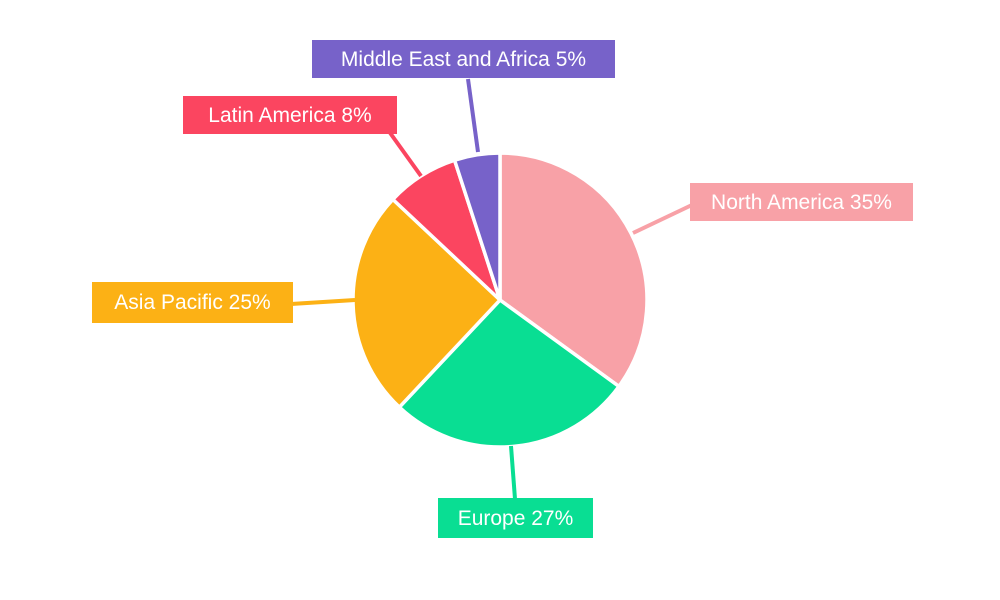 This screenshot has height=600, width=1000. What do you see at coordinates (513, 472) in the screenshot?
I see `leader-line-europe` at bounding box center [513, 472].